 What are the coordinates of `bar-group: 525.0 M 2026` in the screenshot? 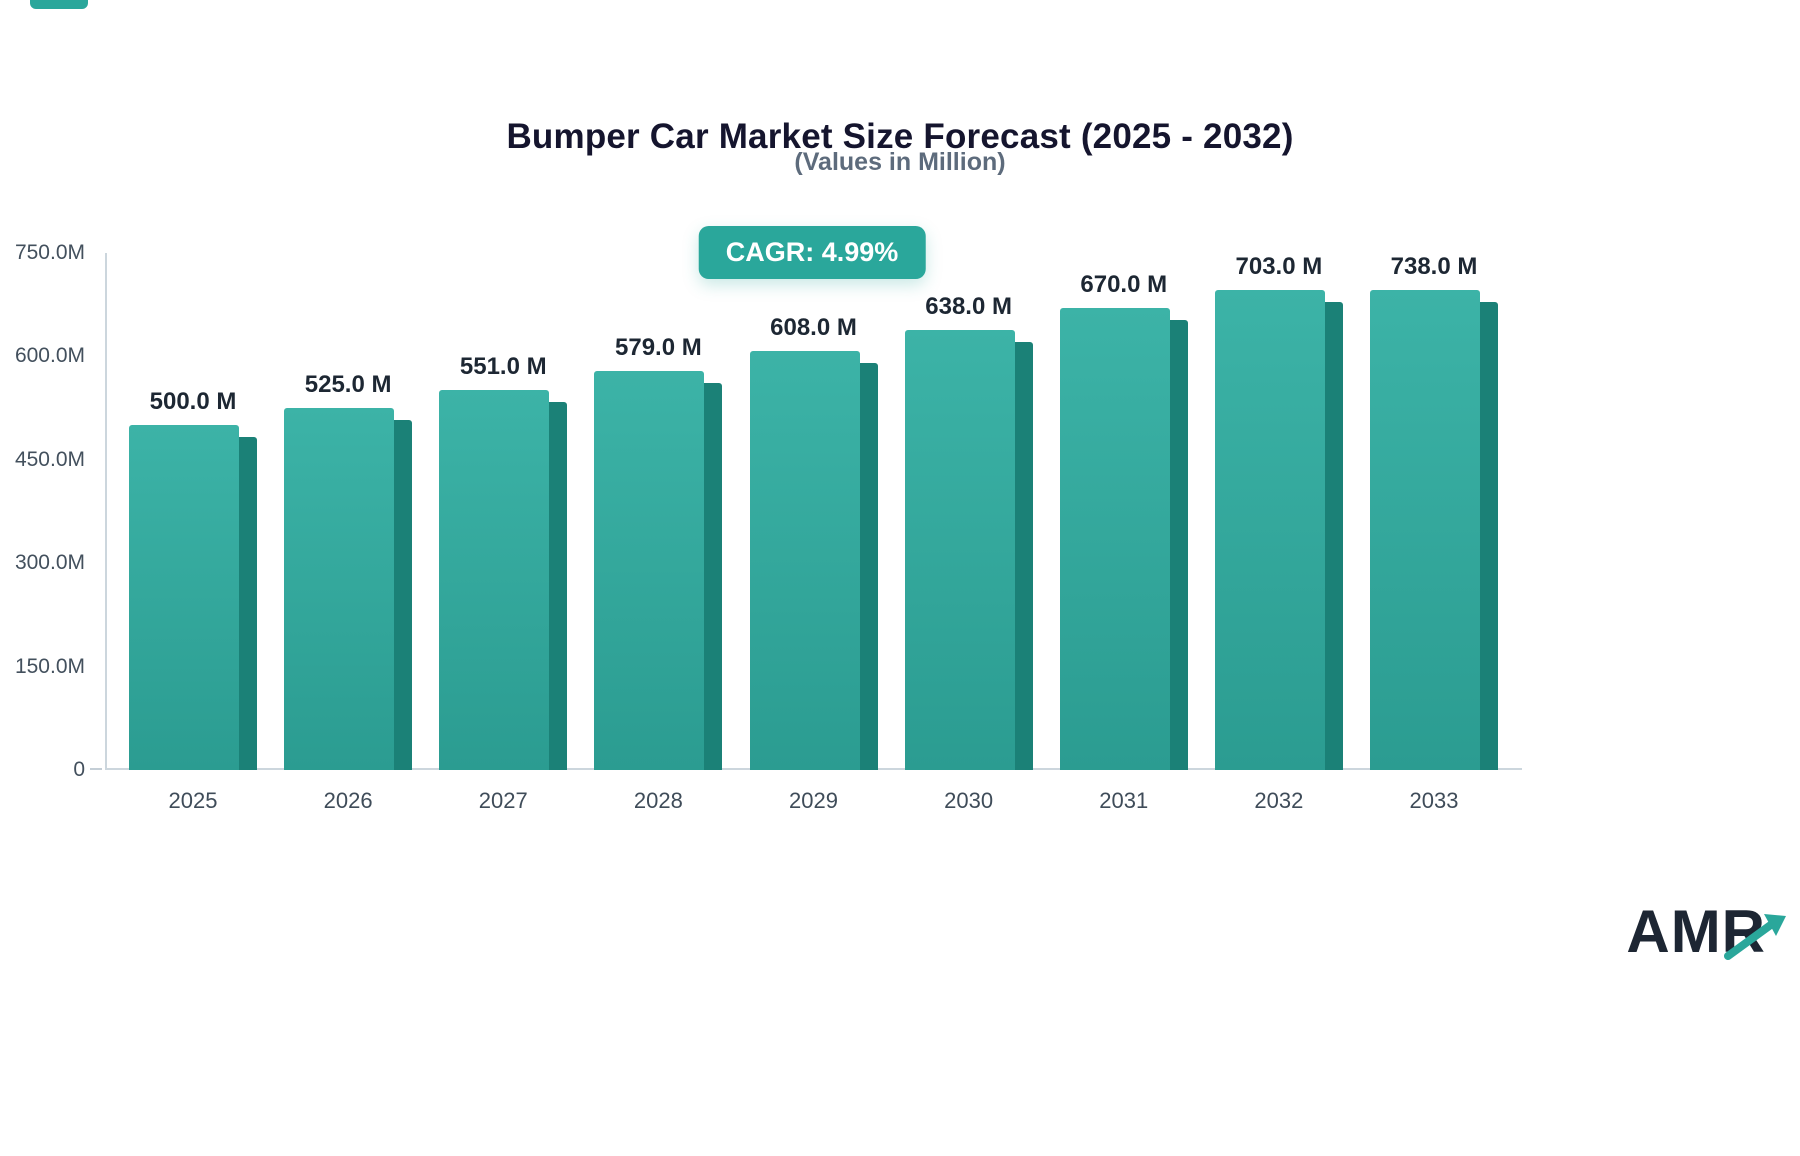 It's located at (348, 533).